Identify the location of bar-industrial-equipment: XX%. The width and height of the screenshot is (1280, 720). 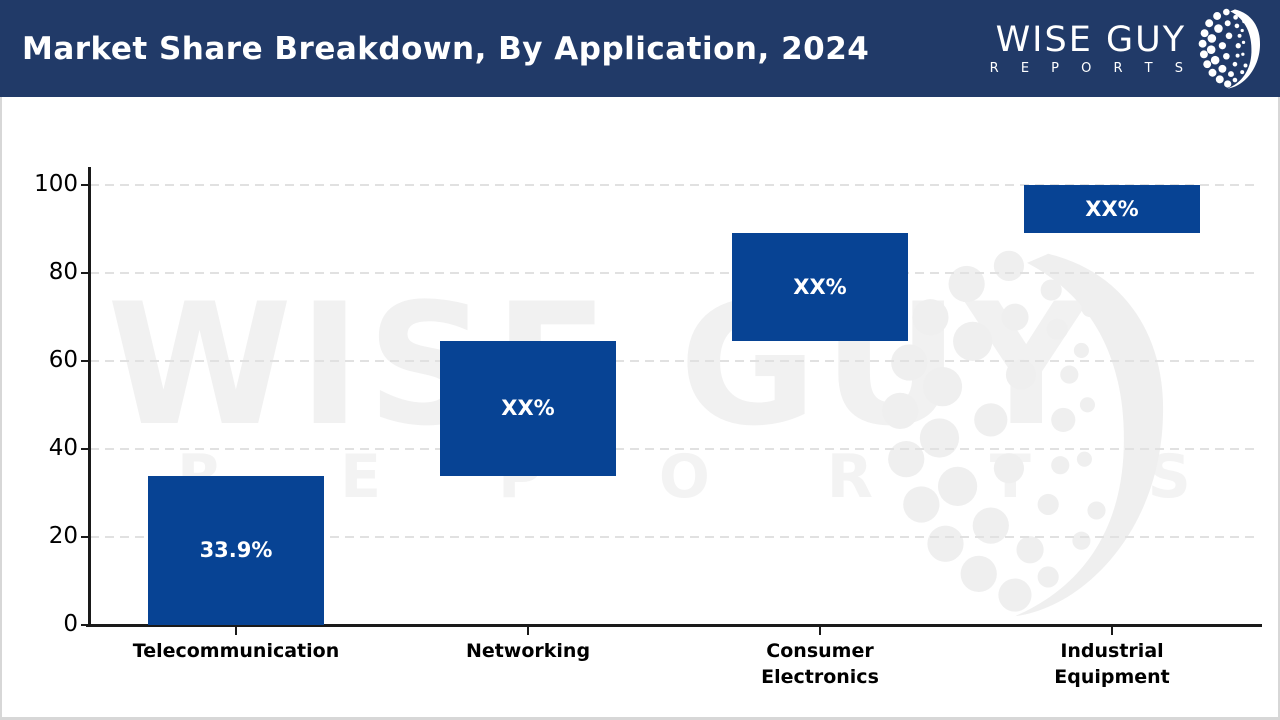
(1112, 209).